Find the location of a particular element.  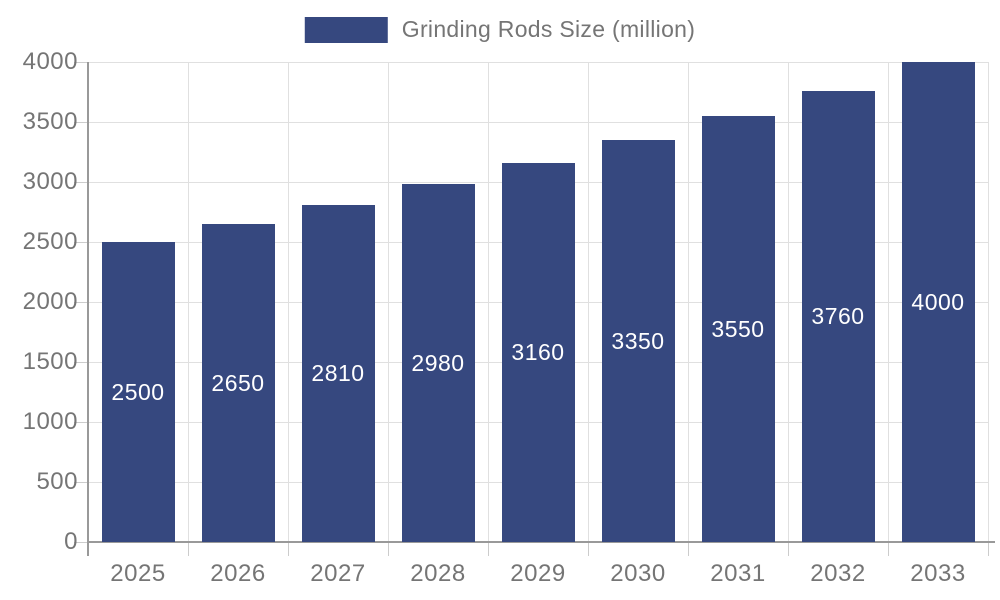

x-axis-label: 2028 is located at coordinates (438, 573).